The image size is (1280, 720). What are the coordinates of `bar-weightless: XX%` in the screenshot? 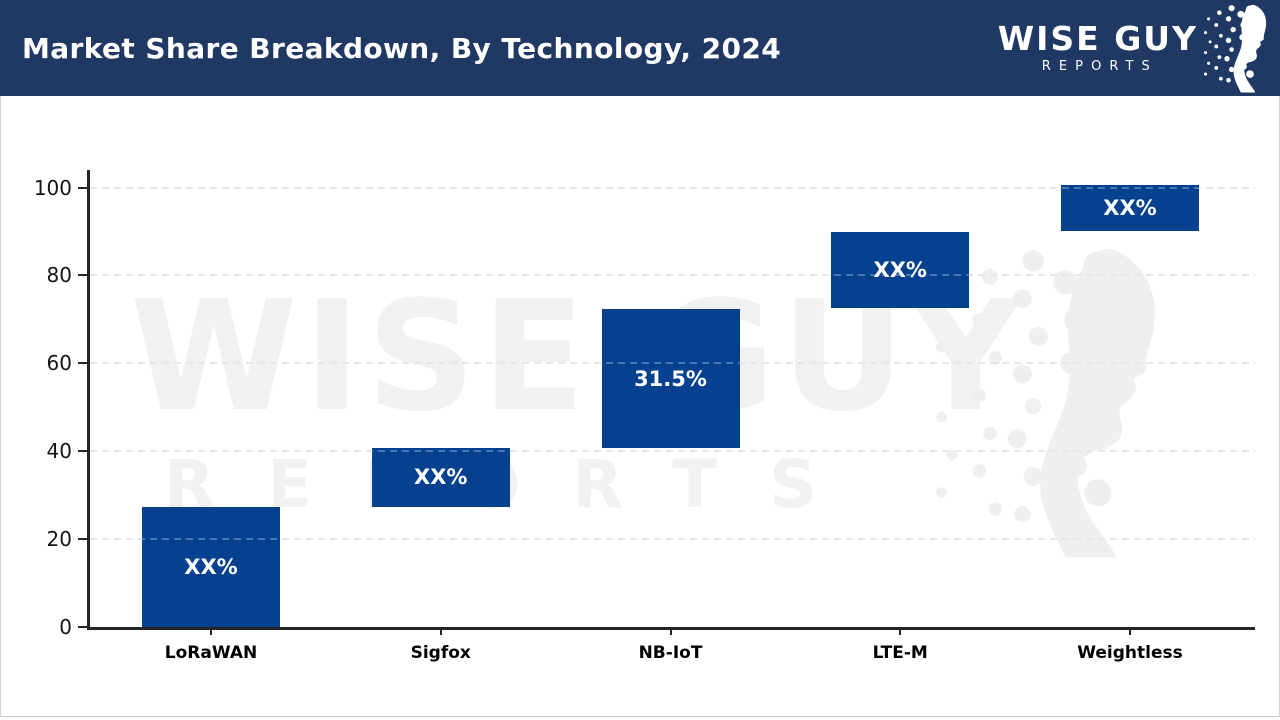 It's located at (1130, 208).